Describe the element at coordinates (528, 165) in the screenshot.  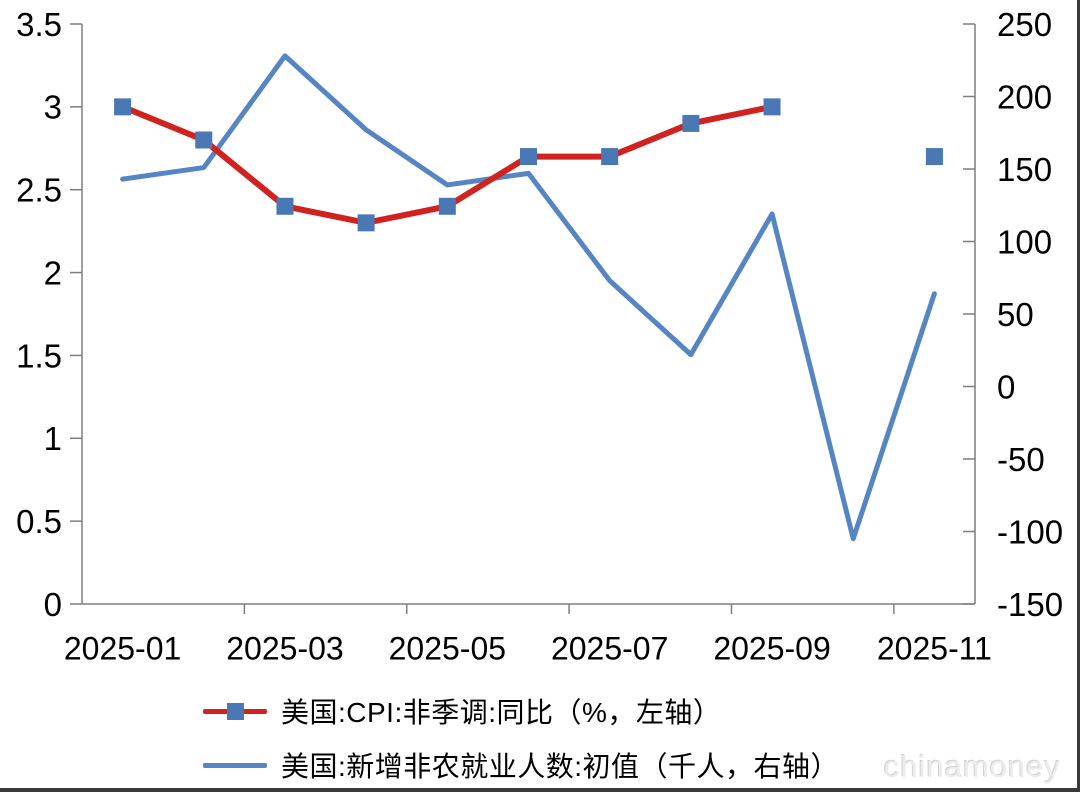
I see `cpi-markers` at that location.